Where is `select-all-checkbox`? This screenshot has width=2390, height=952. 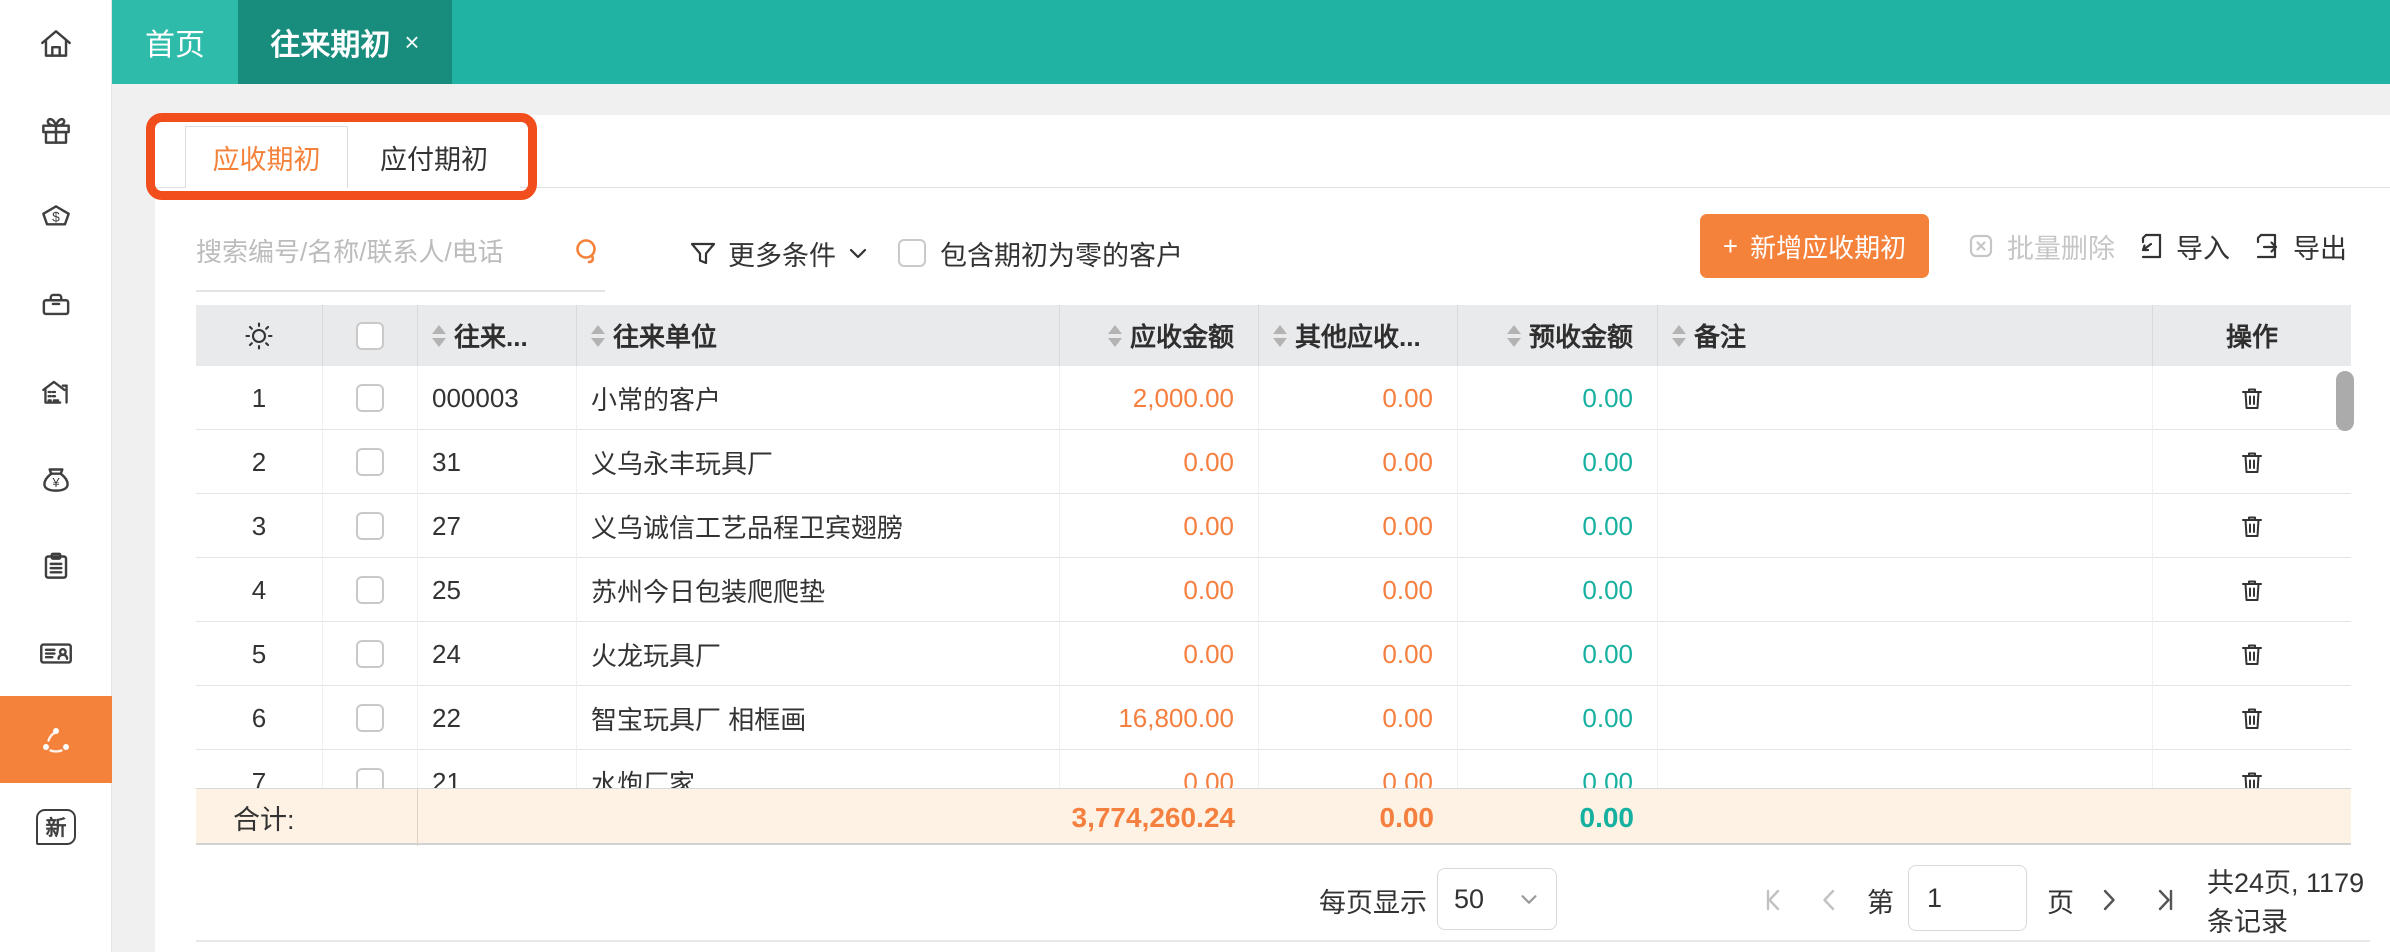
select-all-checkbox is located at coordinates (370, 335).